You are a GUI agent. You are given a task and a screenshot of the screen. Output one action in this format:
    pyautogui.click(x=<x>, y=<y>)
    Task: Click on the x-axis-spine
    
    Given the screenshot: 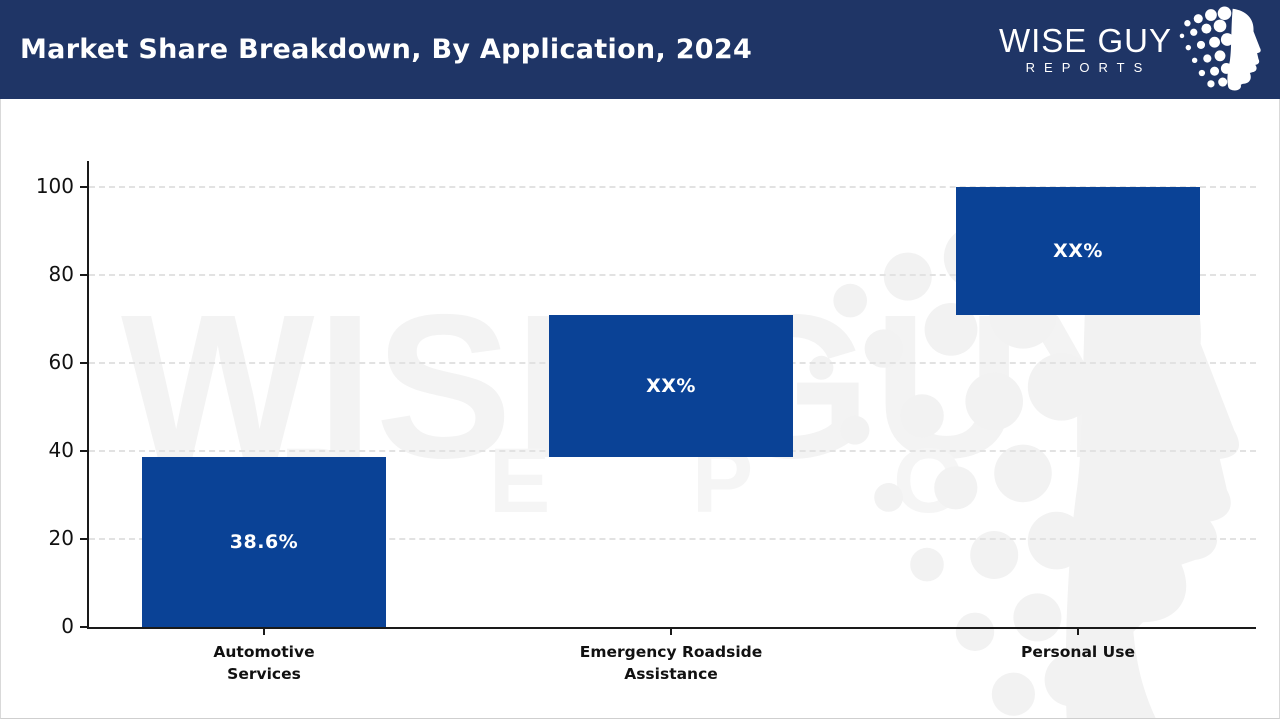 What is the action you would take?
    pyautogui.click(x=671, y=628)
    